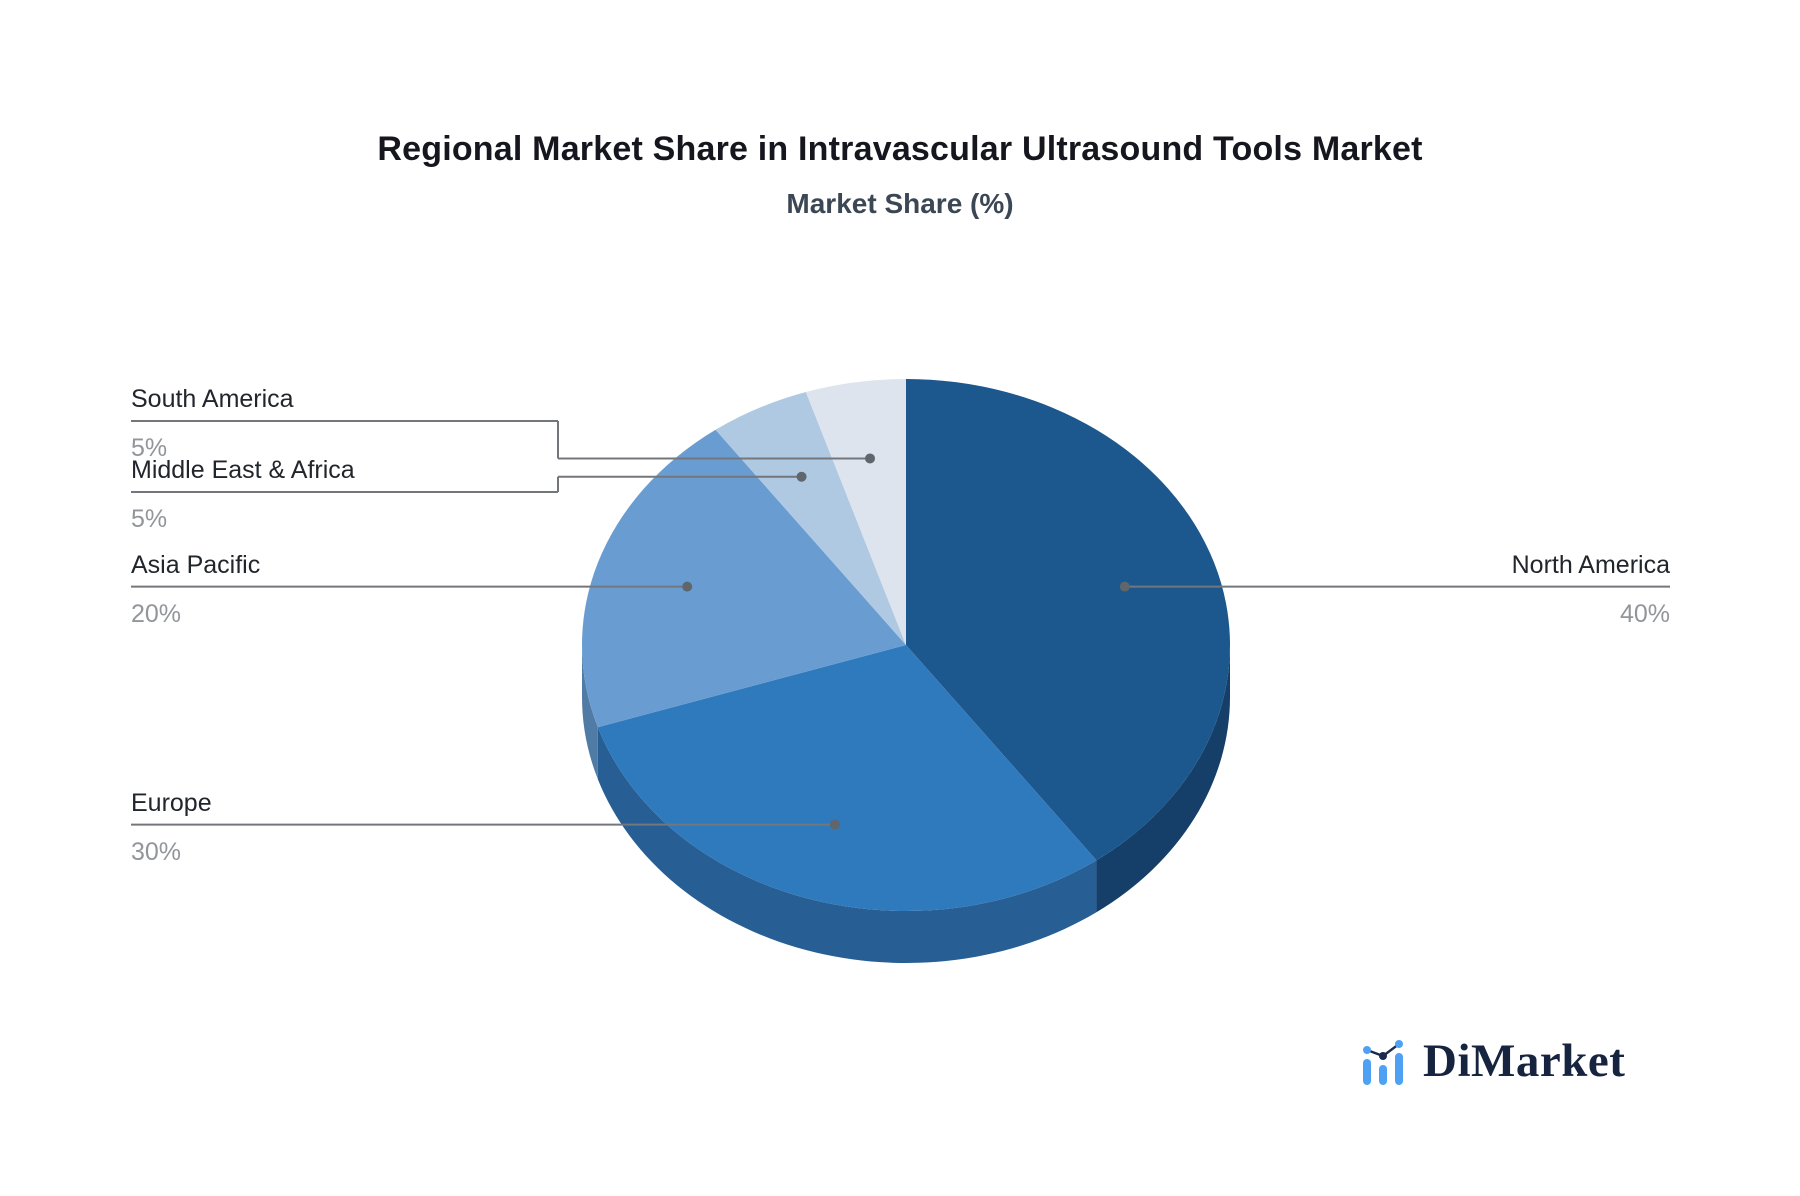 Image resolution: width=1800 pixels, height=1196 pixels. I want to click on pie-slice-north-america, so click(1068, 619).